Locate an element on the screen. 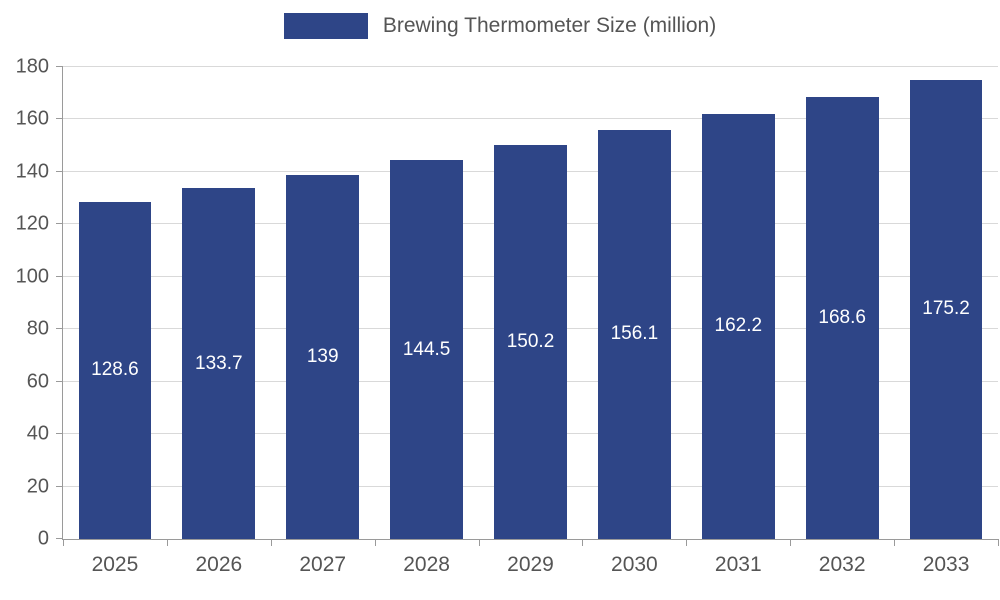 This screenshot has width=1000, height=600. bar-slot: 133.7 is located at coordinates (219, 303).